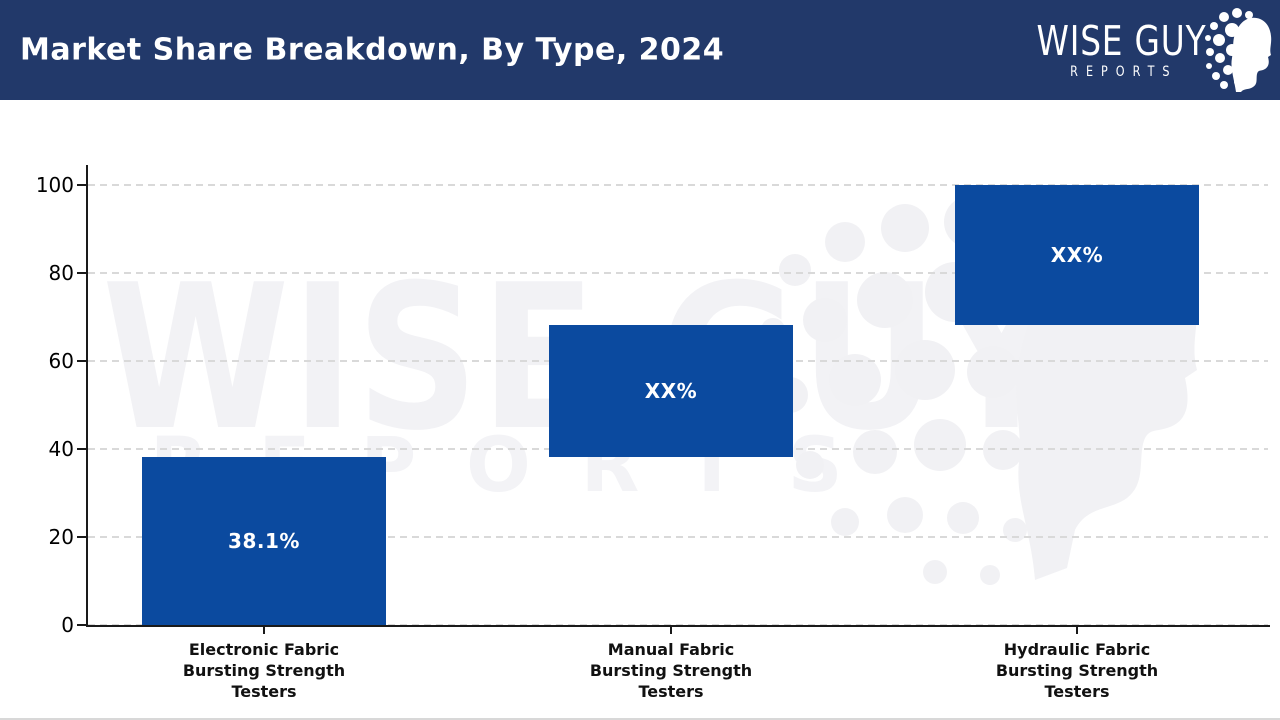 The height and width of the screenshot is (720, 1280). What do you see at coordinates (1121, 41) in the screenshot?
I see `wiseguy-logo-wordmark: WISE GUY` at bounding box center [1121, 41].